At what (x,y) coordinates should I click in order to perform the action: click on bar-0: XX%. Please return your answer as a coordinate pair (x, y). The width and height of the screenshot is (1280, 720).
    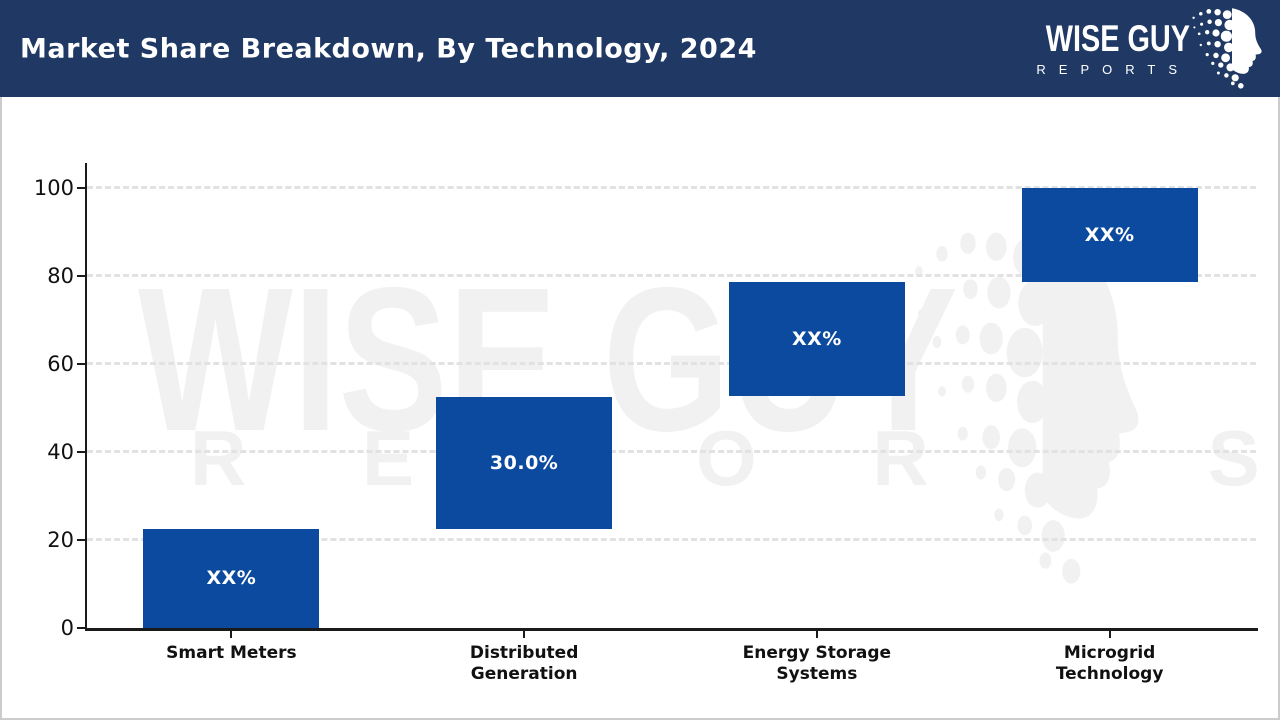
    Looking at the image, I should click on (231, 578).